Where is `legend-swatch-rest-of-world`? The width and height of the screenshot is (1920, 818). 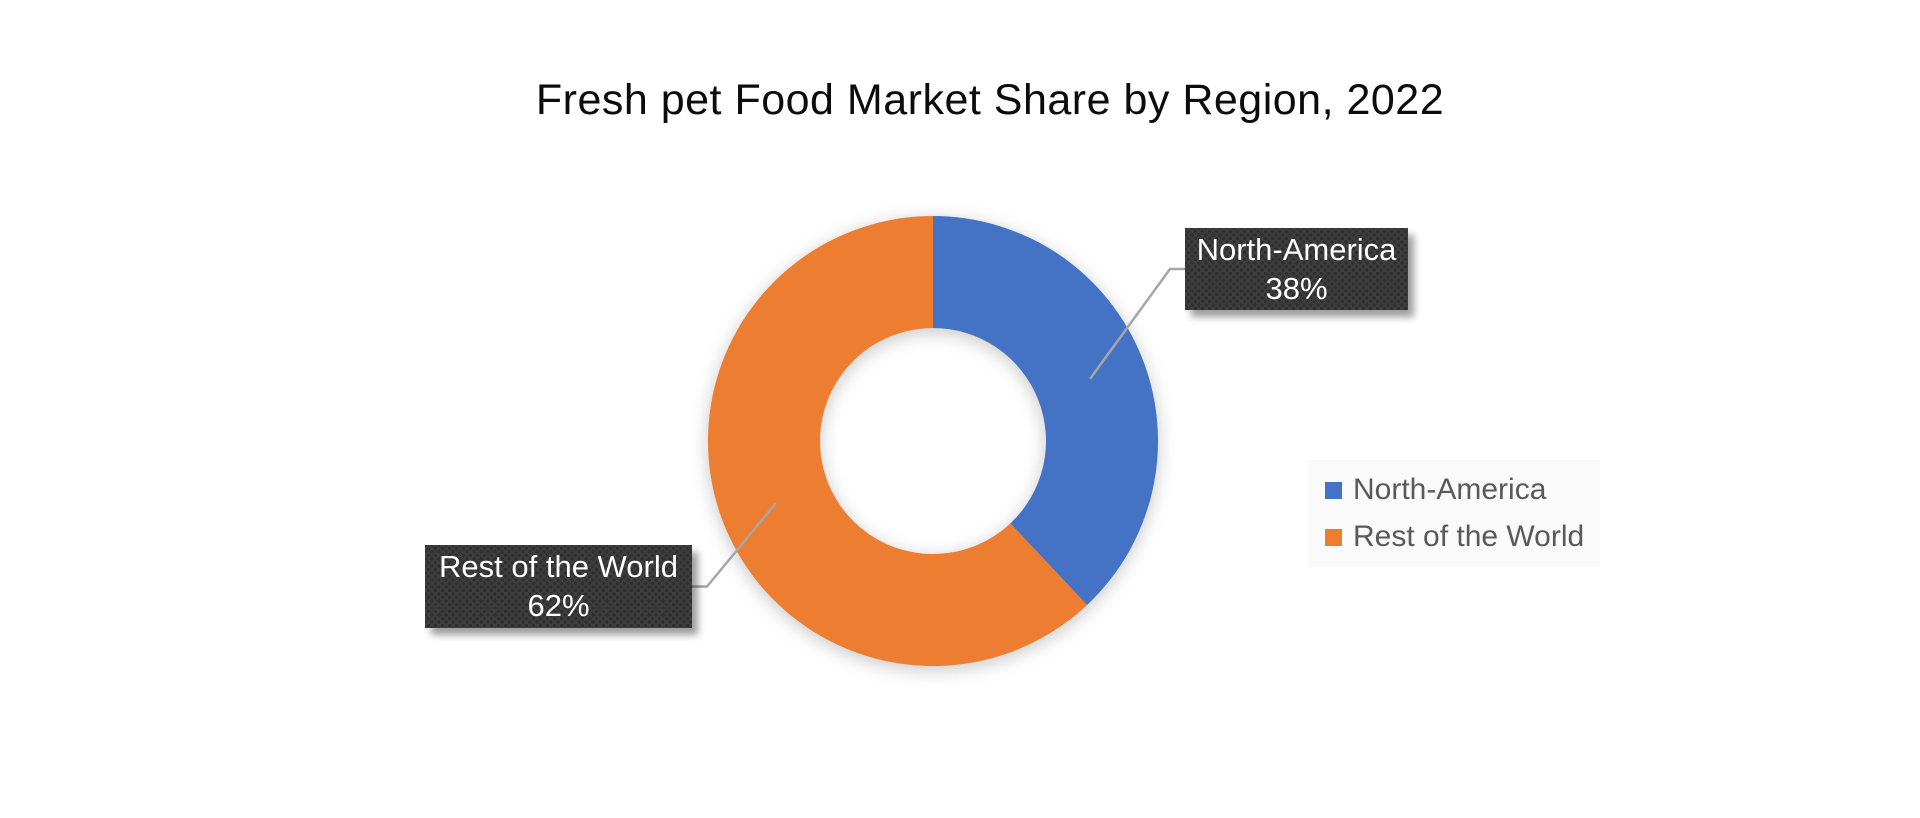 legend-swatch-rest-of-world is located at coordinates (1333, 537).